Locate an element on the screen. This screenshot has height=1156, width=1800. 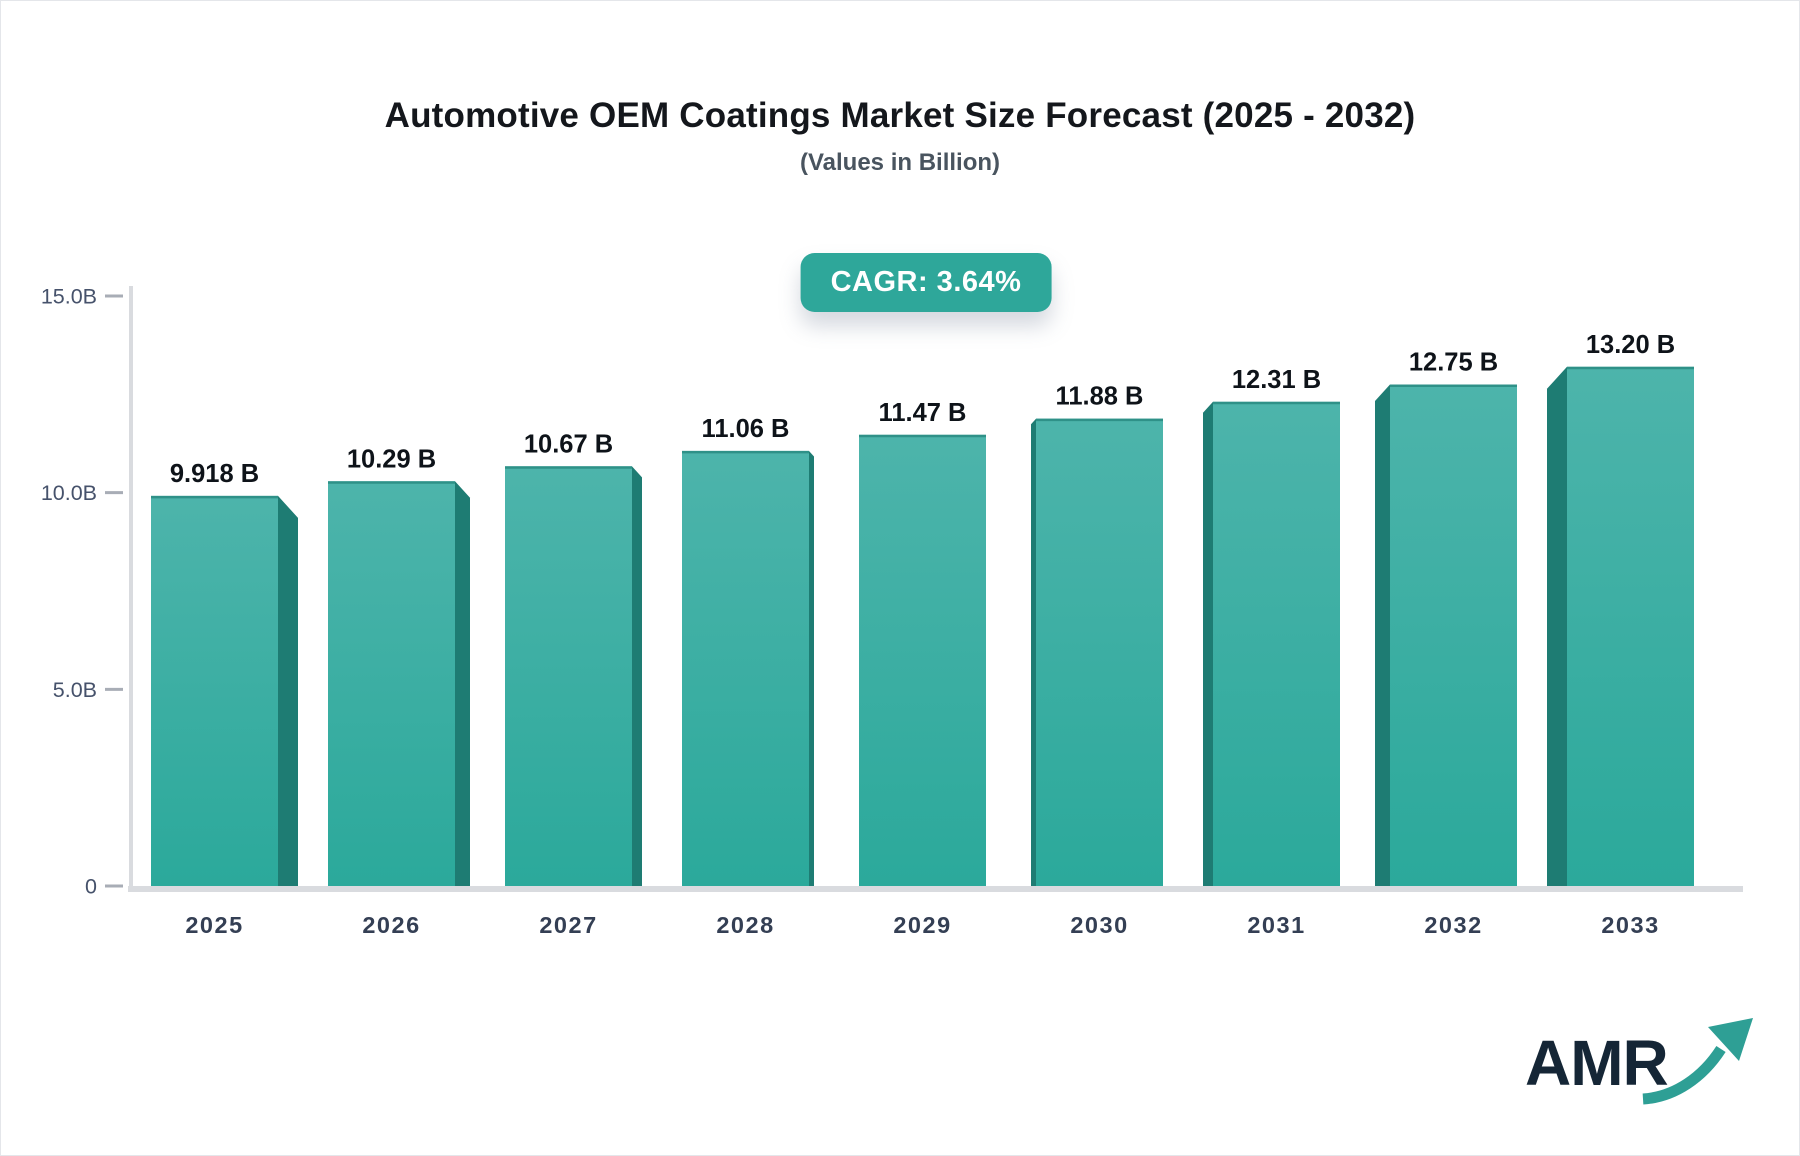
bar-value-label: 10.67 B is located at coordinates (568, 444).